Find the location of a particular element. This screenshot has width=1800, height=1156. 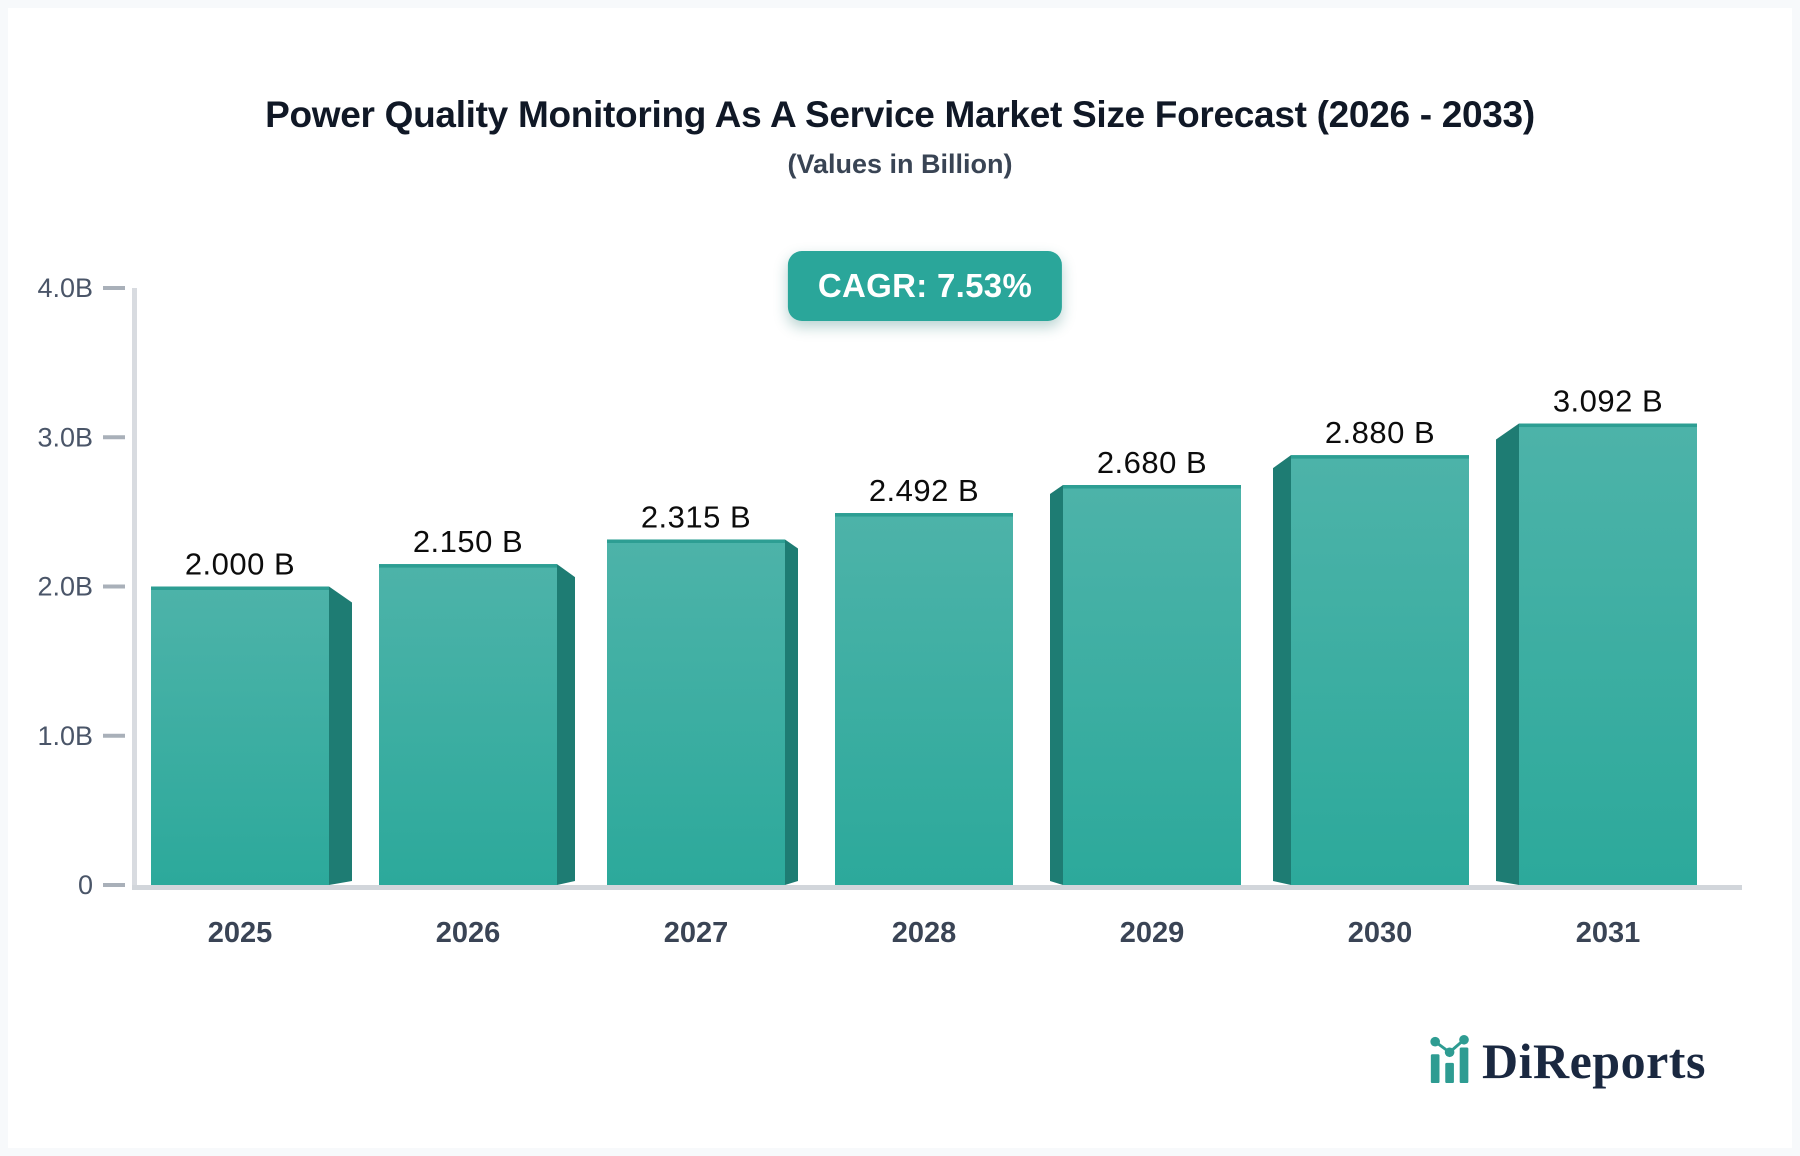

bar-value-label: 2.000 B is located at coordinates (240, 564).